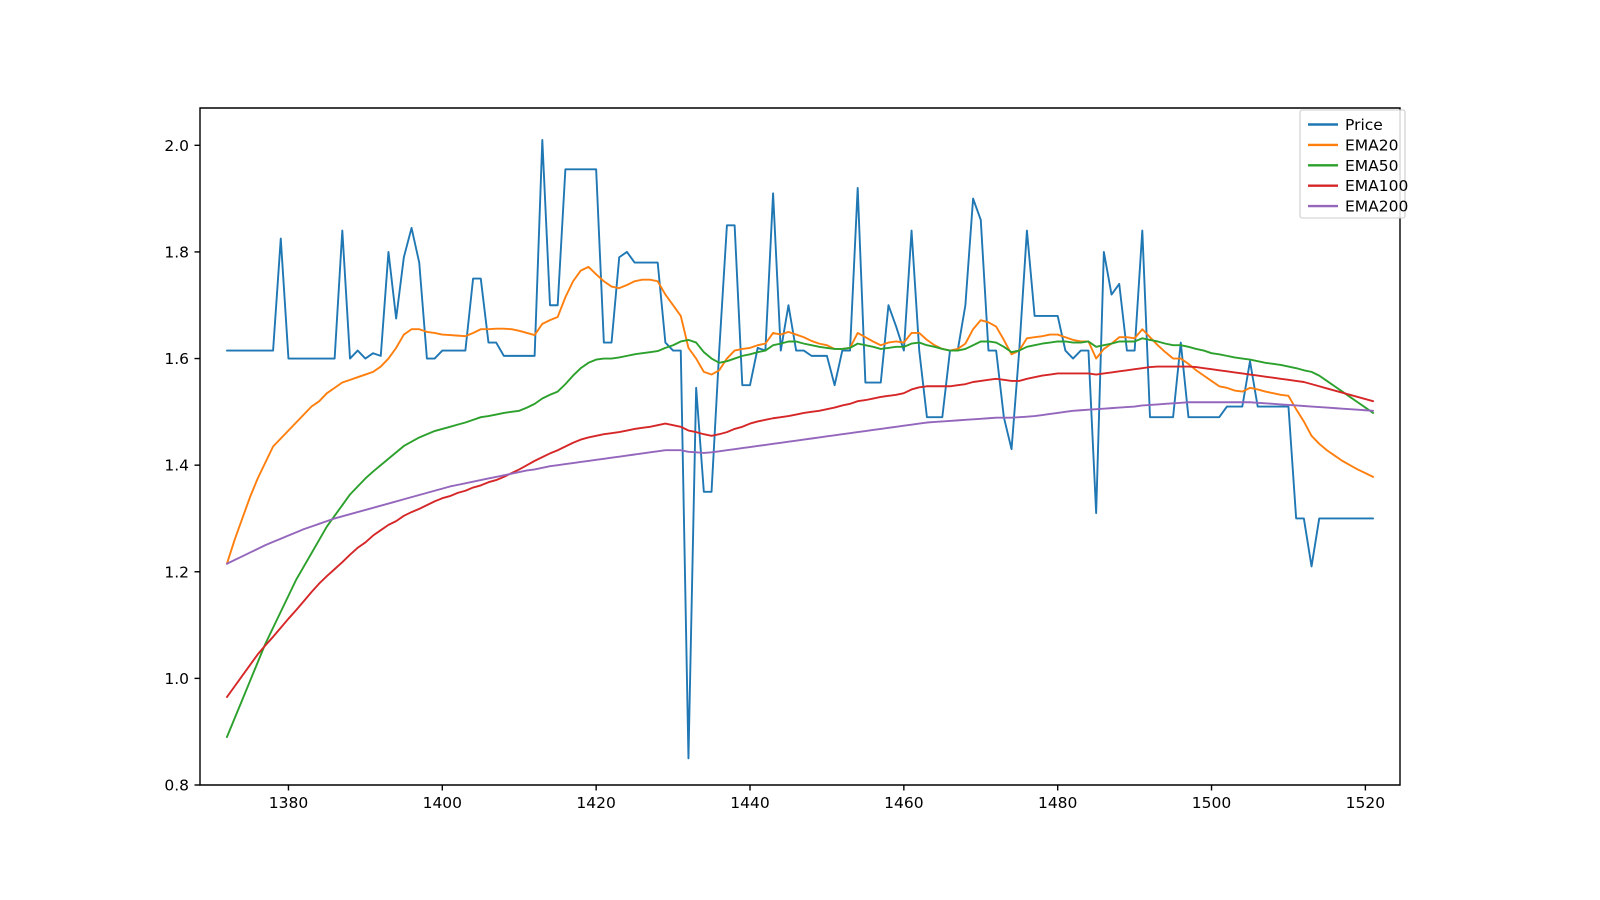 The height and width of the screenshot is (900, 1600). What do you see at coordinates (176, 359) in the screenshot?
I see `y-tick-label: 1.6` at bounding box center [176, 359].